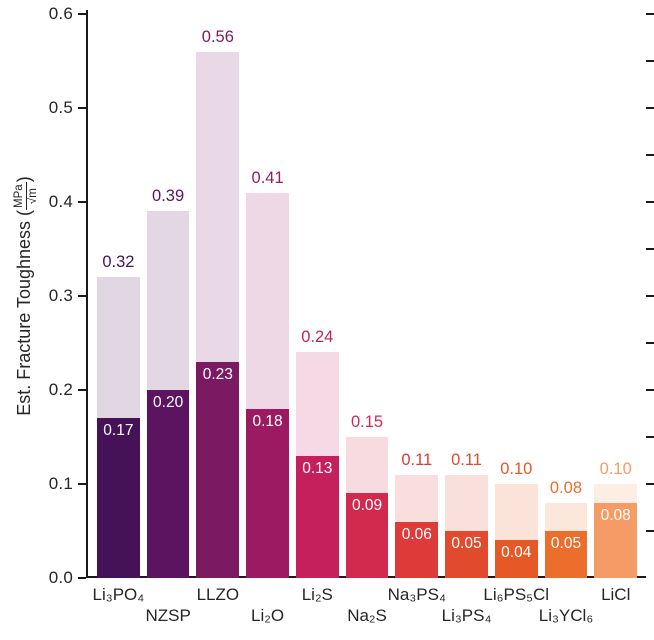 This screenshot has width=654, height=640. Describe the element at coordinates (60, 389) in the screenshot. I see `y-tick-label: 0.2` at that location.